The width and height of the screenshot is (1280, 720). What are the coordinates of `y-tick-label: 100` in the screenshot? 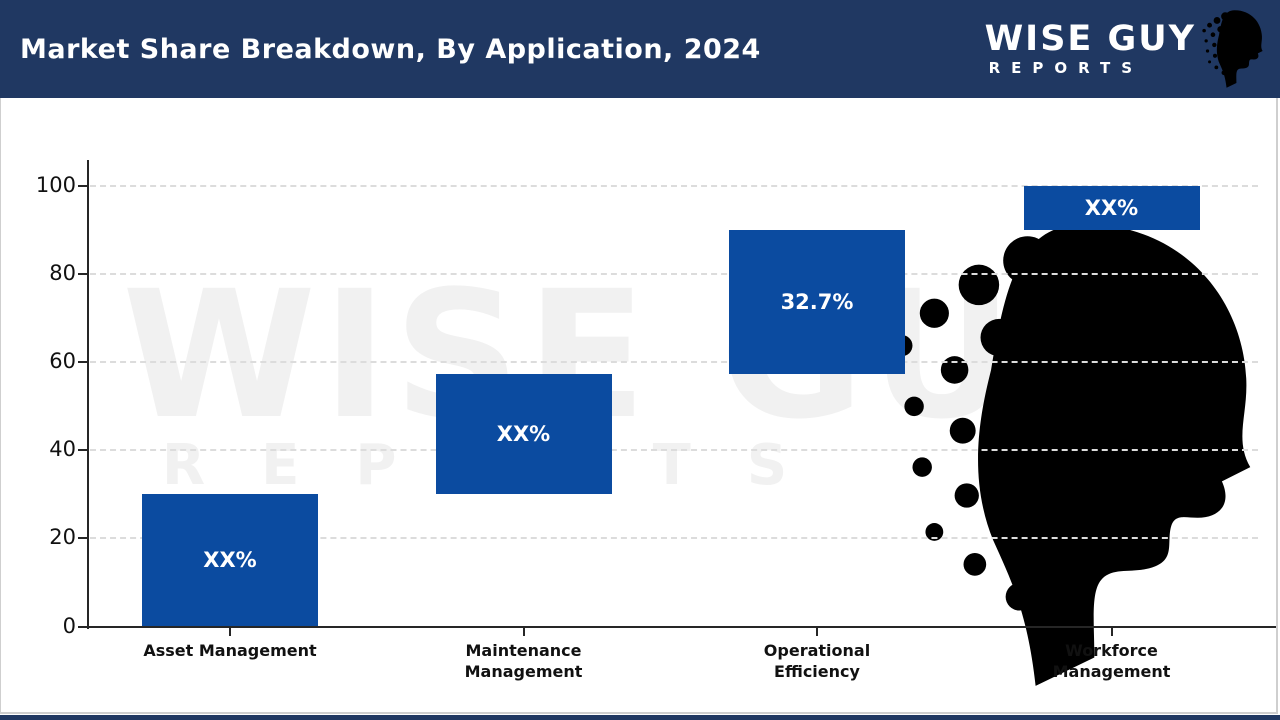 It's located at (55, 184).